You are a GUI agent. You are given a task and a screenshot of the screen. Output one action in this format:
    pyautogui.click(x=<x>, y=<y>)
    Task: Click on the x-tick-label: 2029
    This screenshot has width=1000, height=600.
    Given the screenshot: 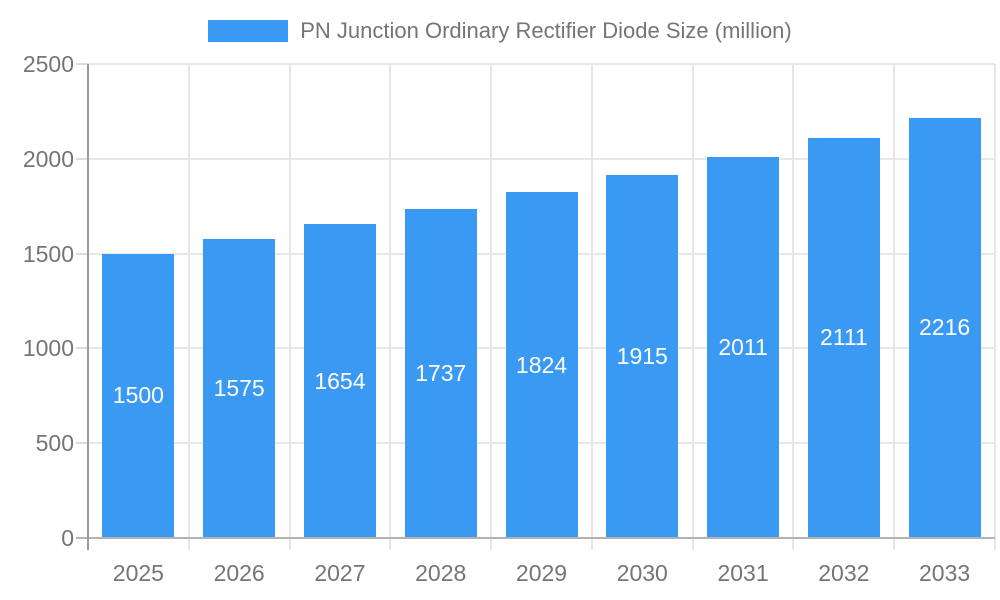 What is the action you would take?
    pyautogui.click(x=541, y=573)
    